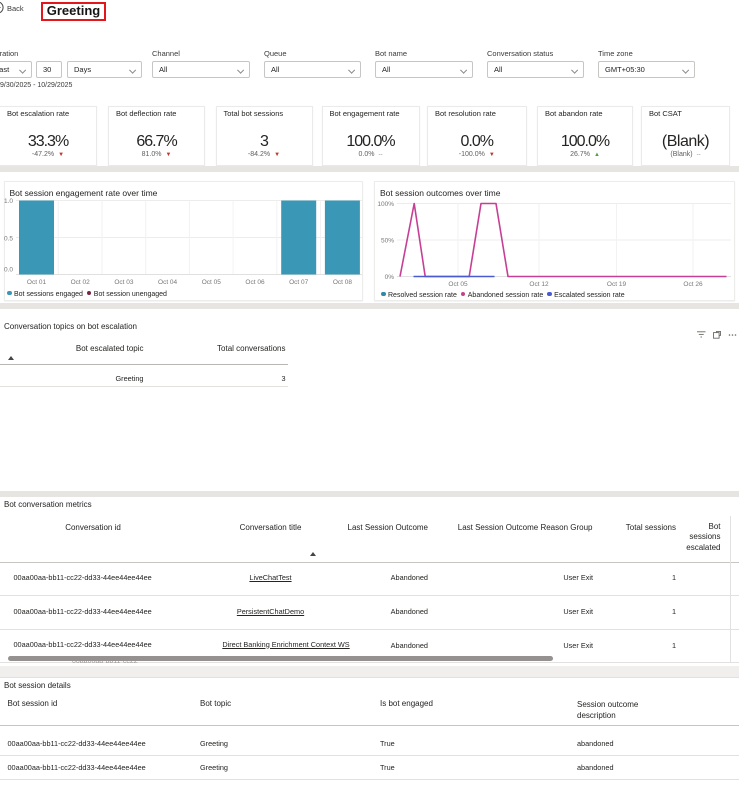  I want to click on svg-text: 100%, so click(385, 204).